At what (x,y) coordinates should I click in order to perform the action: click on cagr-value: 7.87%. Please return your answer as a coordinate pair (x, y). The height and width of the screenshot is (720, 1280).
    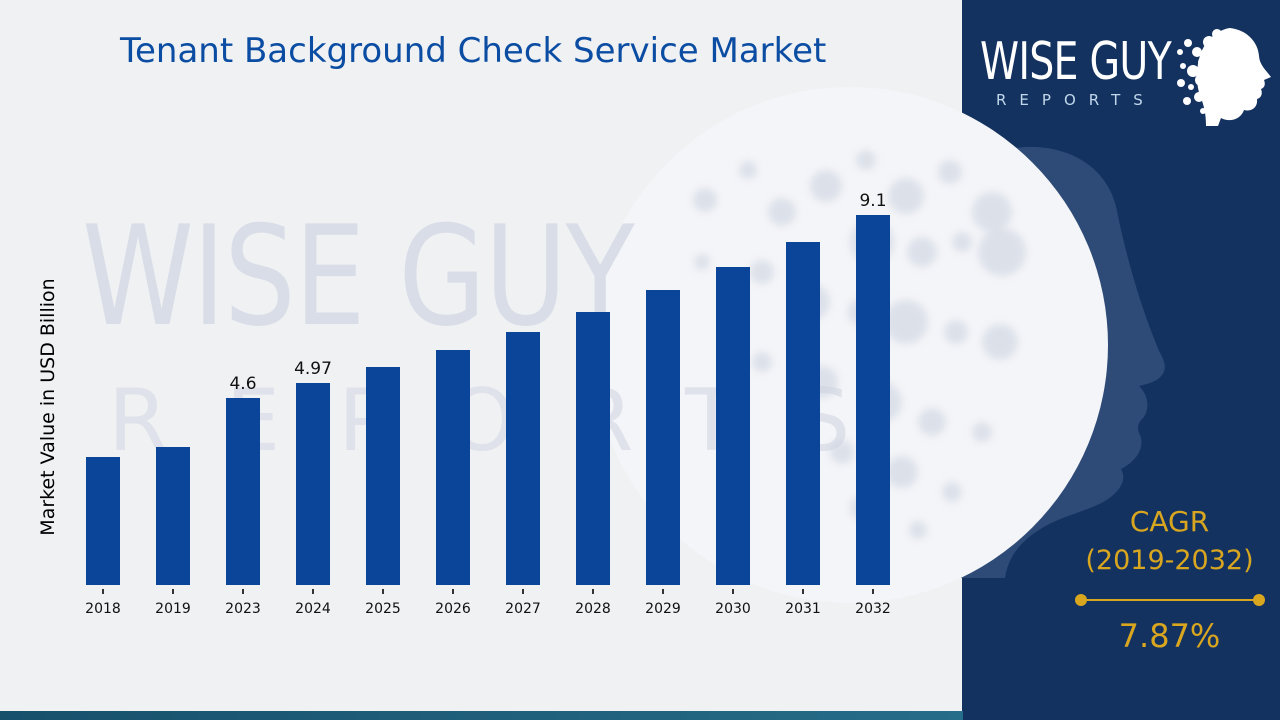
    Looking at the image, I should click on (1169, 635).